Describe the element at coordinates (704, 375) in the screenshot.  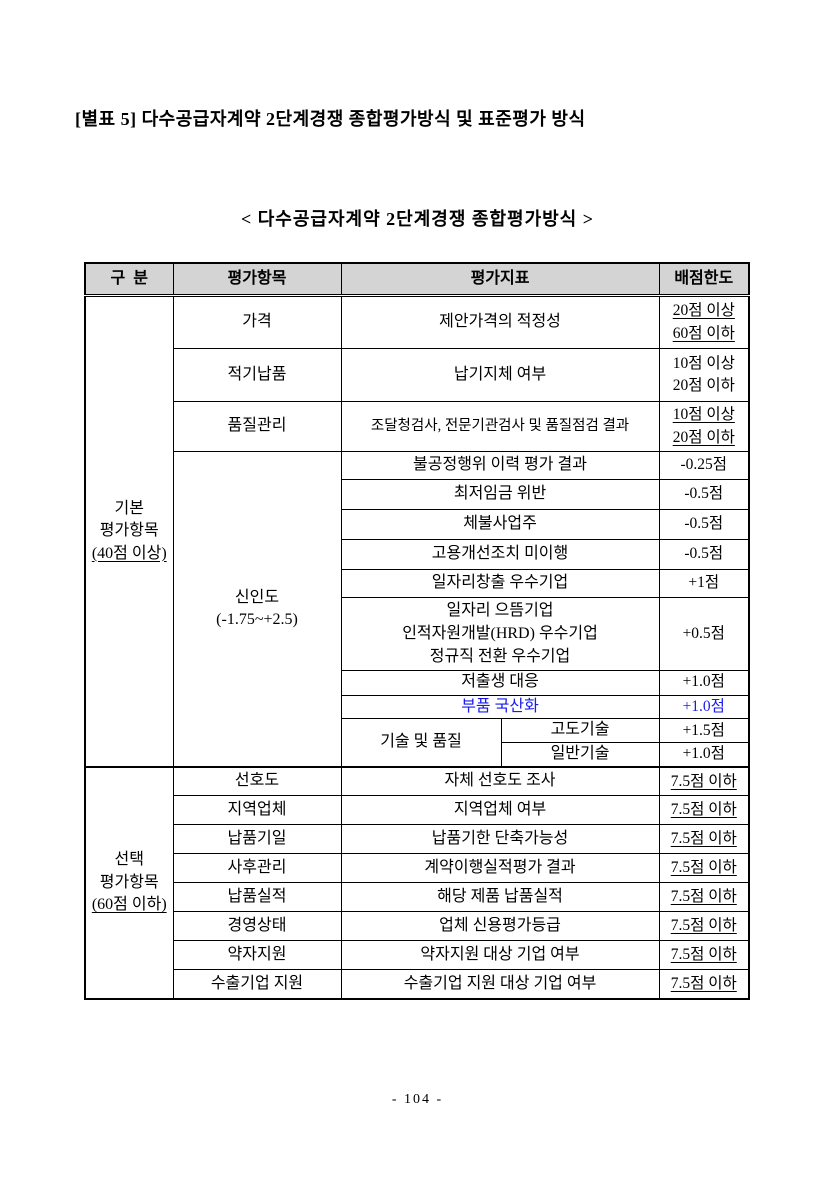
I see `cell-limit-on-time: 10점 이상 20점 이하` at that location.